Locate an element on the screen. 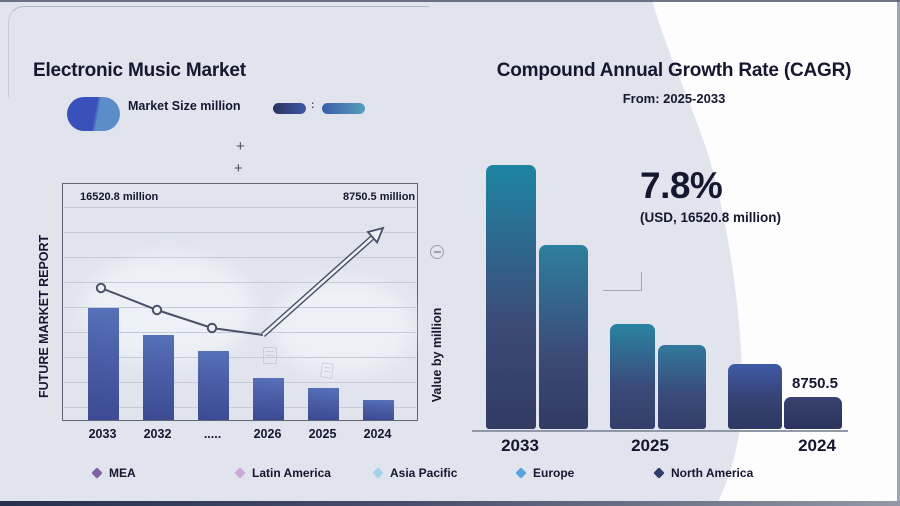 This screenshot has height=506, width=900. growth-arrow-head is located at coordinates (375, 235).